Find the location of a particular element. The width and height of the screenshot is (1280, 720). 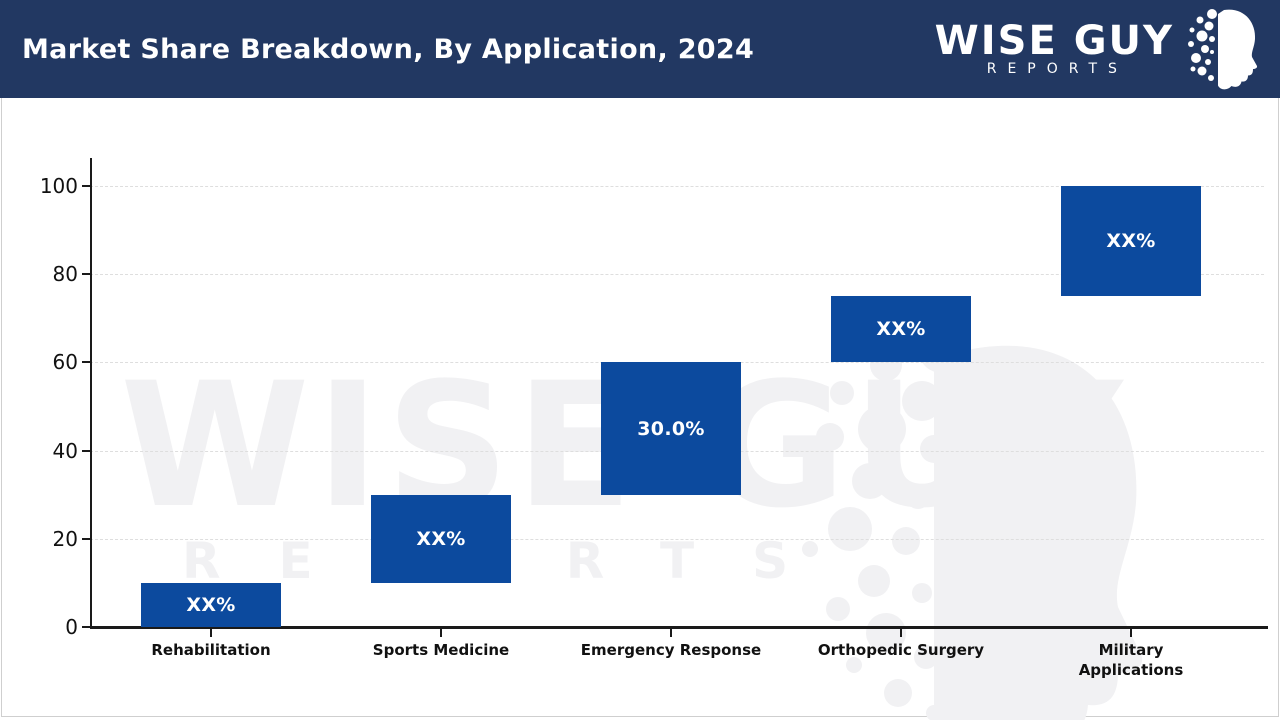

x-tick-label: Emergency Response is located at coordinates (671, 650).